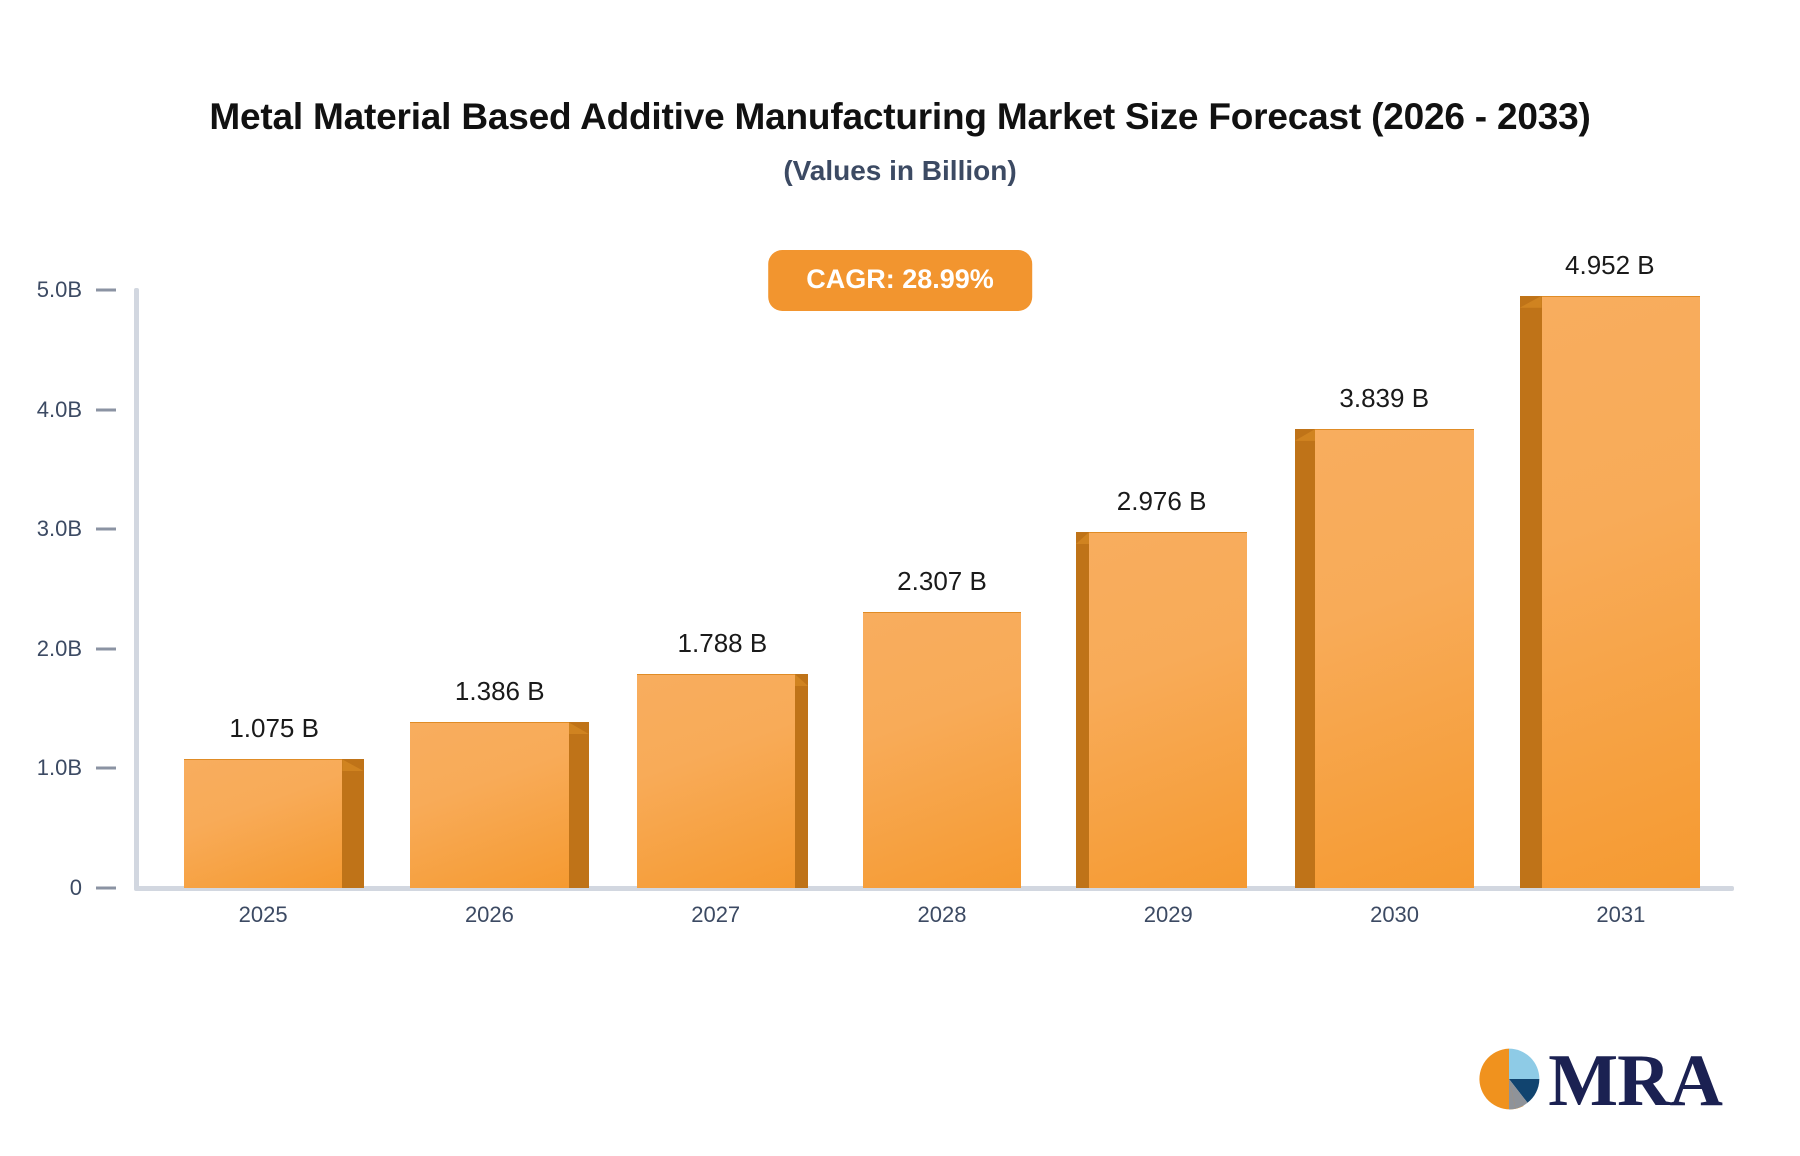  What do you see at coordinates (716, 914) in the screenshot?
I see `x-tick-label: 2027` at bounding box center [716, 914].